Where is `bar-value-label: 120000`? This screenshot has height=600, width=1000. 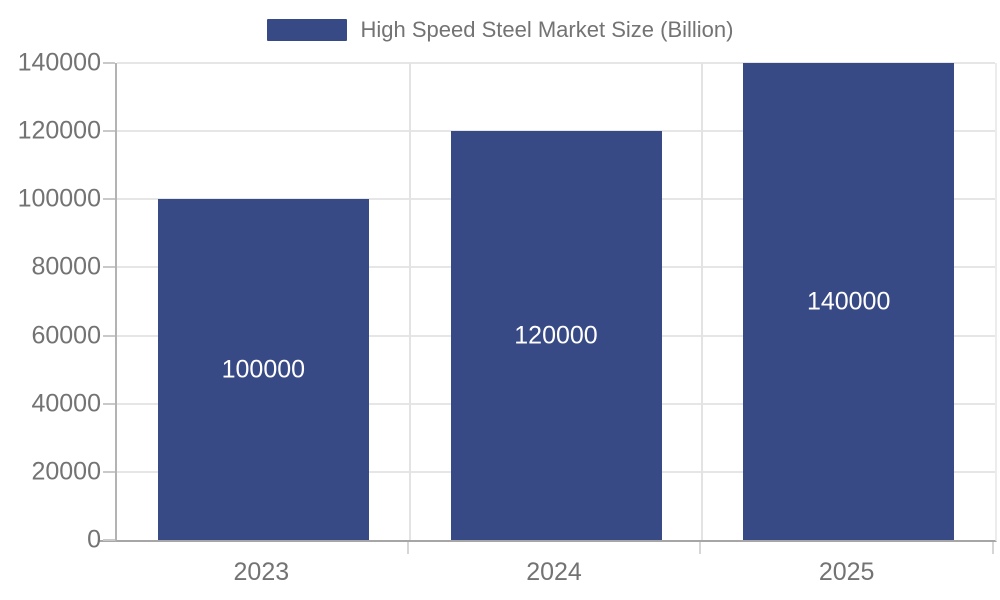 bar-value-label: 120000 is located at coordinates (556, 335).